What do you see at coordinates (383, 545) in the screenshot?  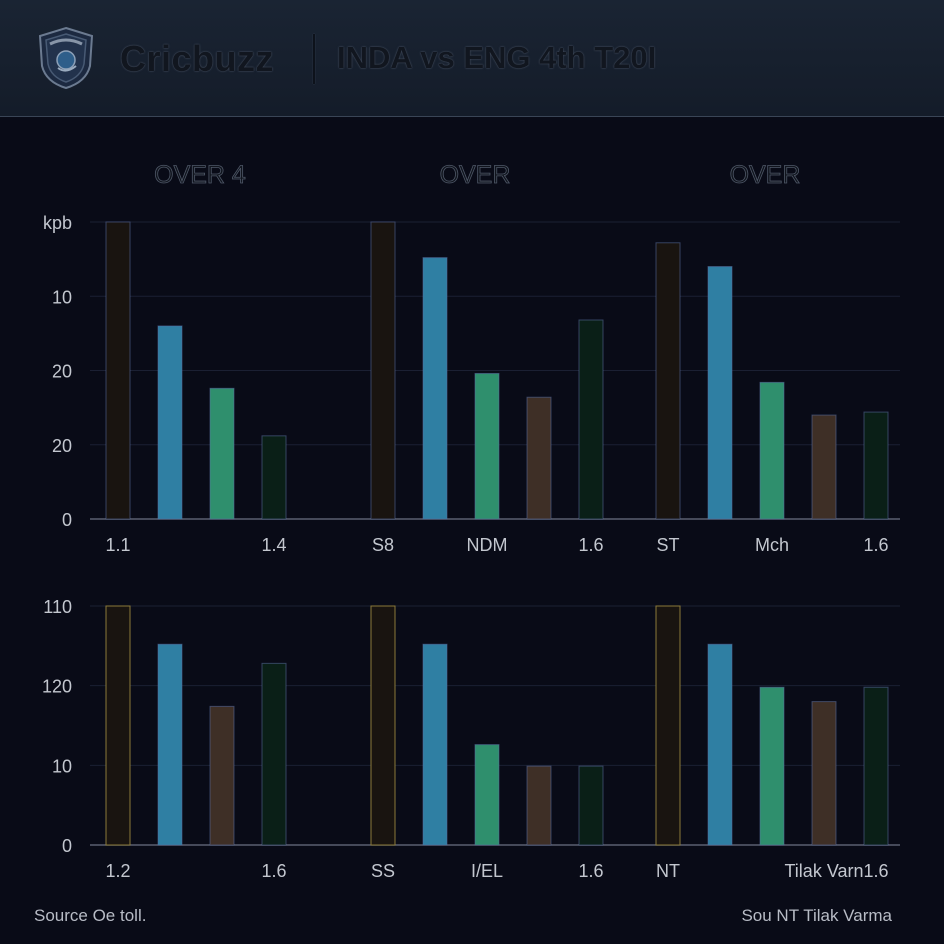 I see `x-tick-label: S8` at bounding box center [383, 545].